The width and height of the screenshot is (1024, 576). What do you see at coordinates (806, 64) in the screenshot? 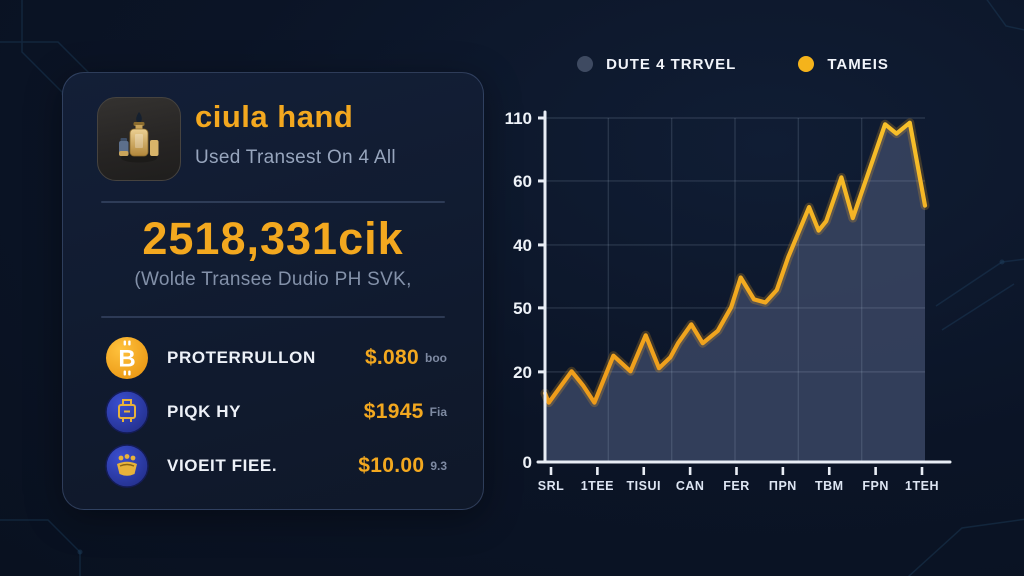
I see `legend-marker-yellow` at bounding box center [806, 64].